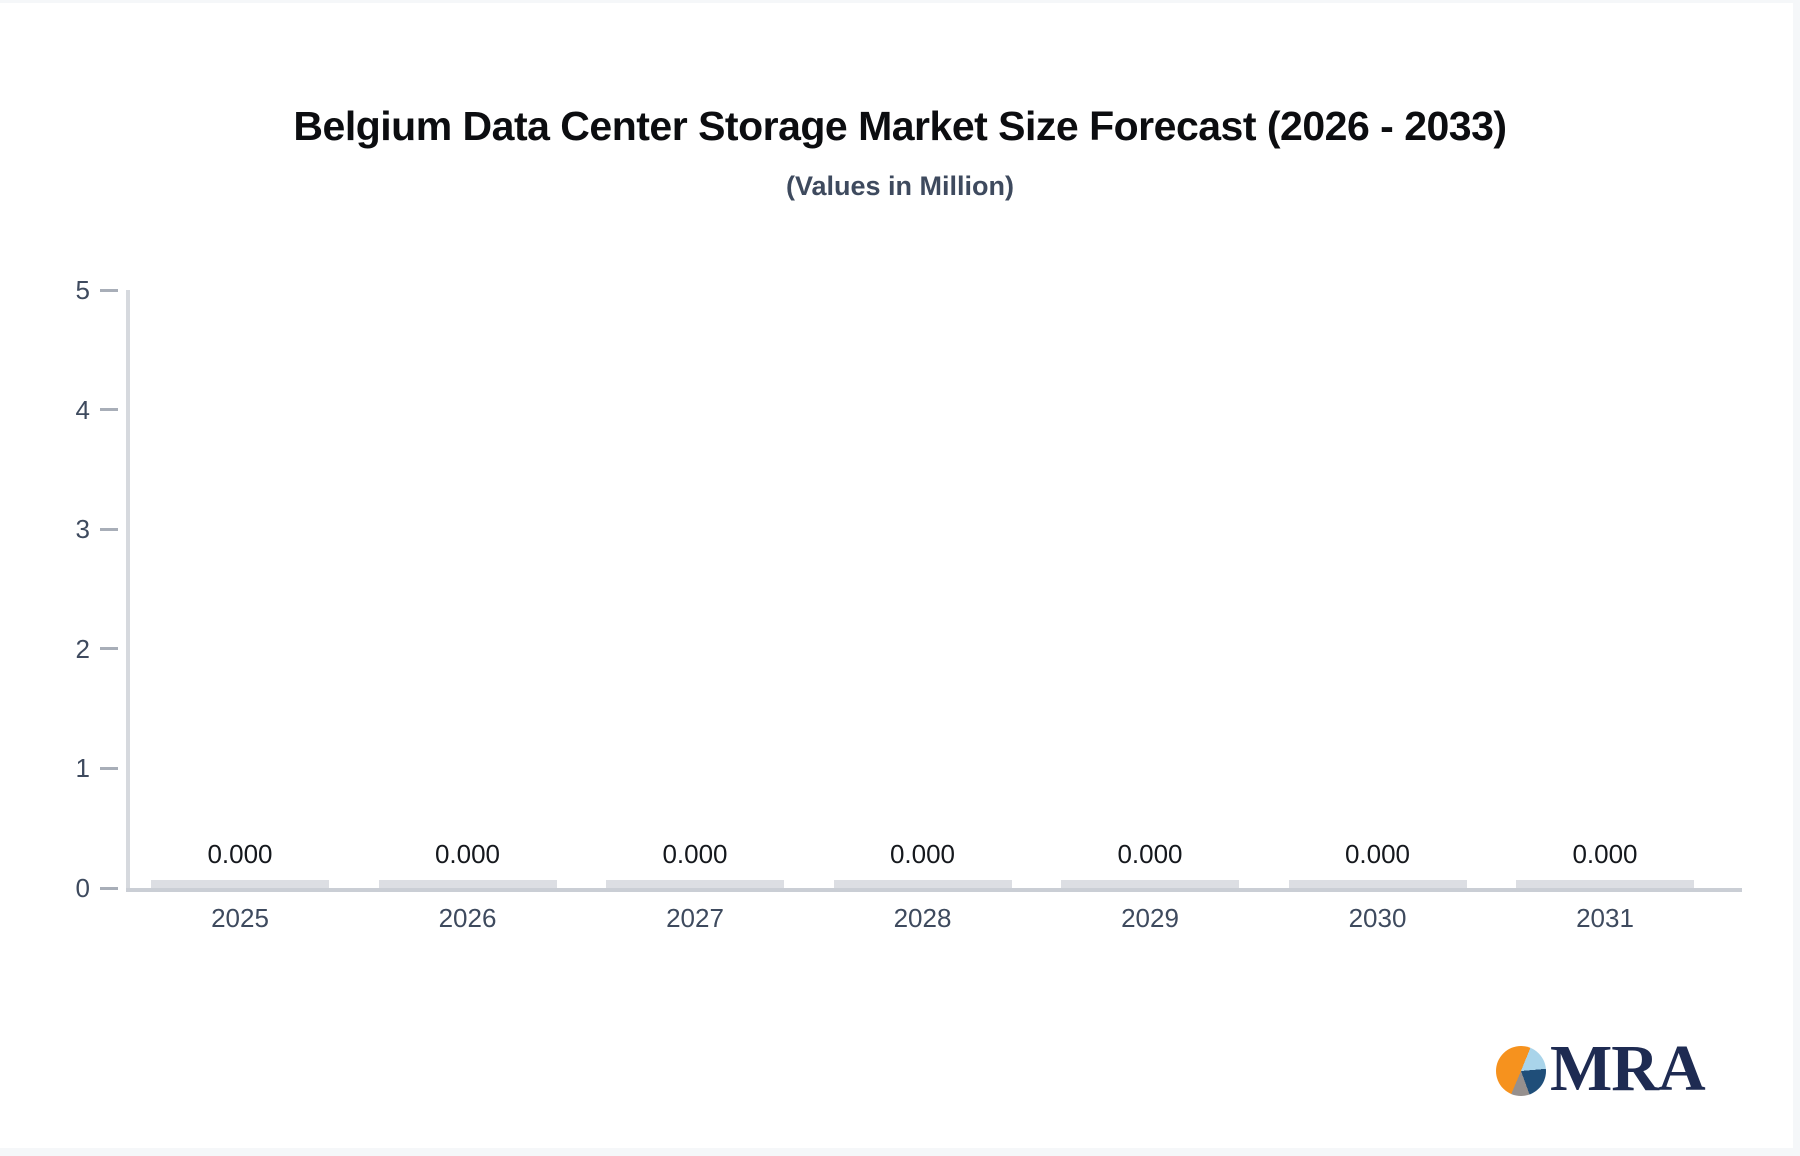 The width and height of the screenshot is (1800, 1156). Describe the element at coordinates (1377, 918) in the screenshot. I see `x-axis-category-label: 2030` at that location.